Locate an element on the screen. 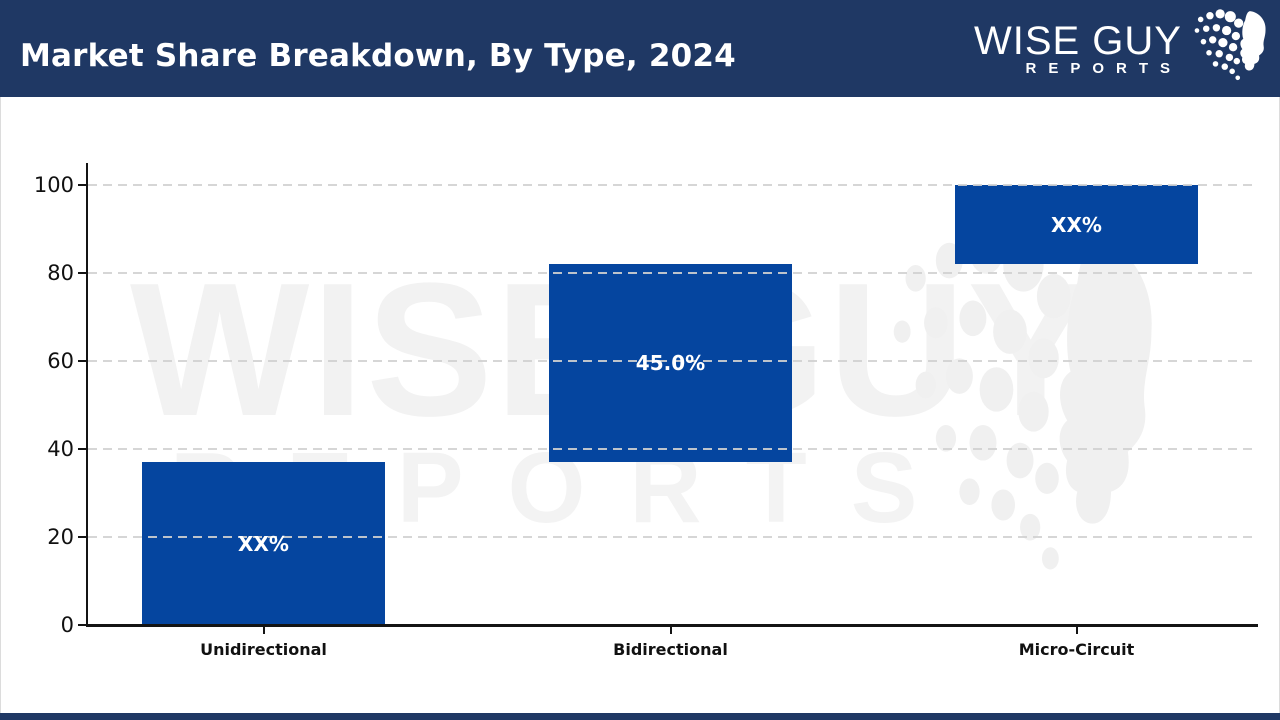 The width and height of the screenshot is (1280, 720). logo-wordmark: WISE GUY is located at coordinates (1077, 41).